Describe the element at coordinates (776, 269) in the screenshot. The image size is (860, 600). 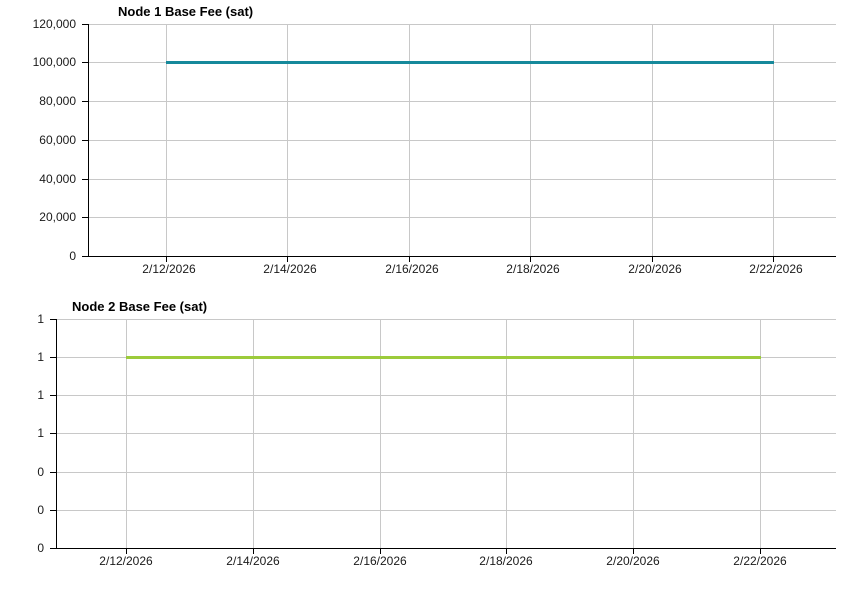
I see `chart-1-x-tick-label: 2/22/2026` at that location.